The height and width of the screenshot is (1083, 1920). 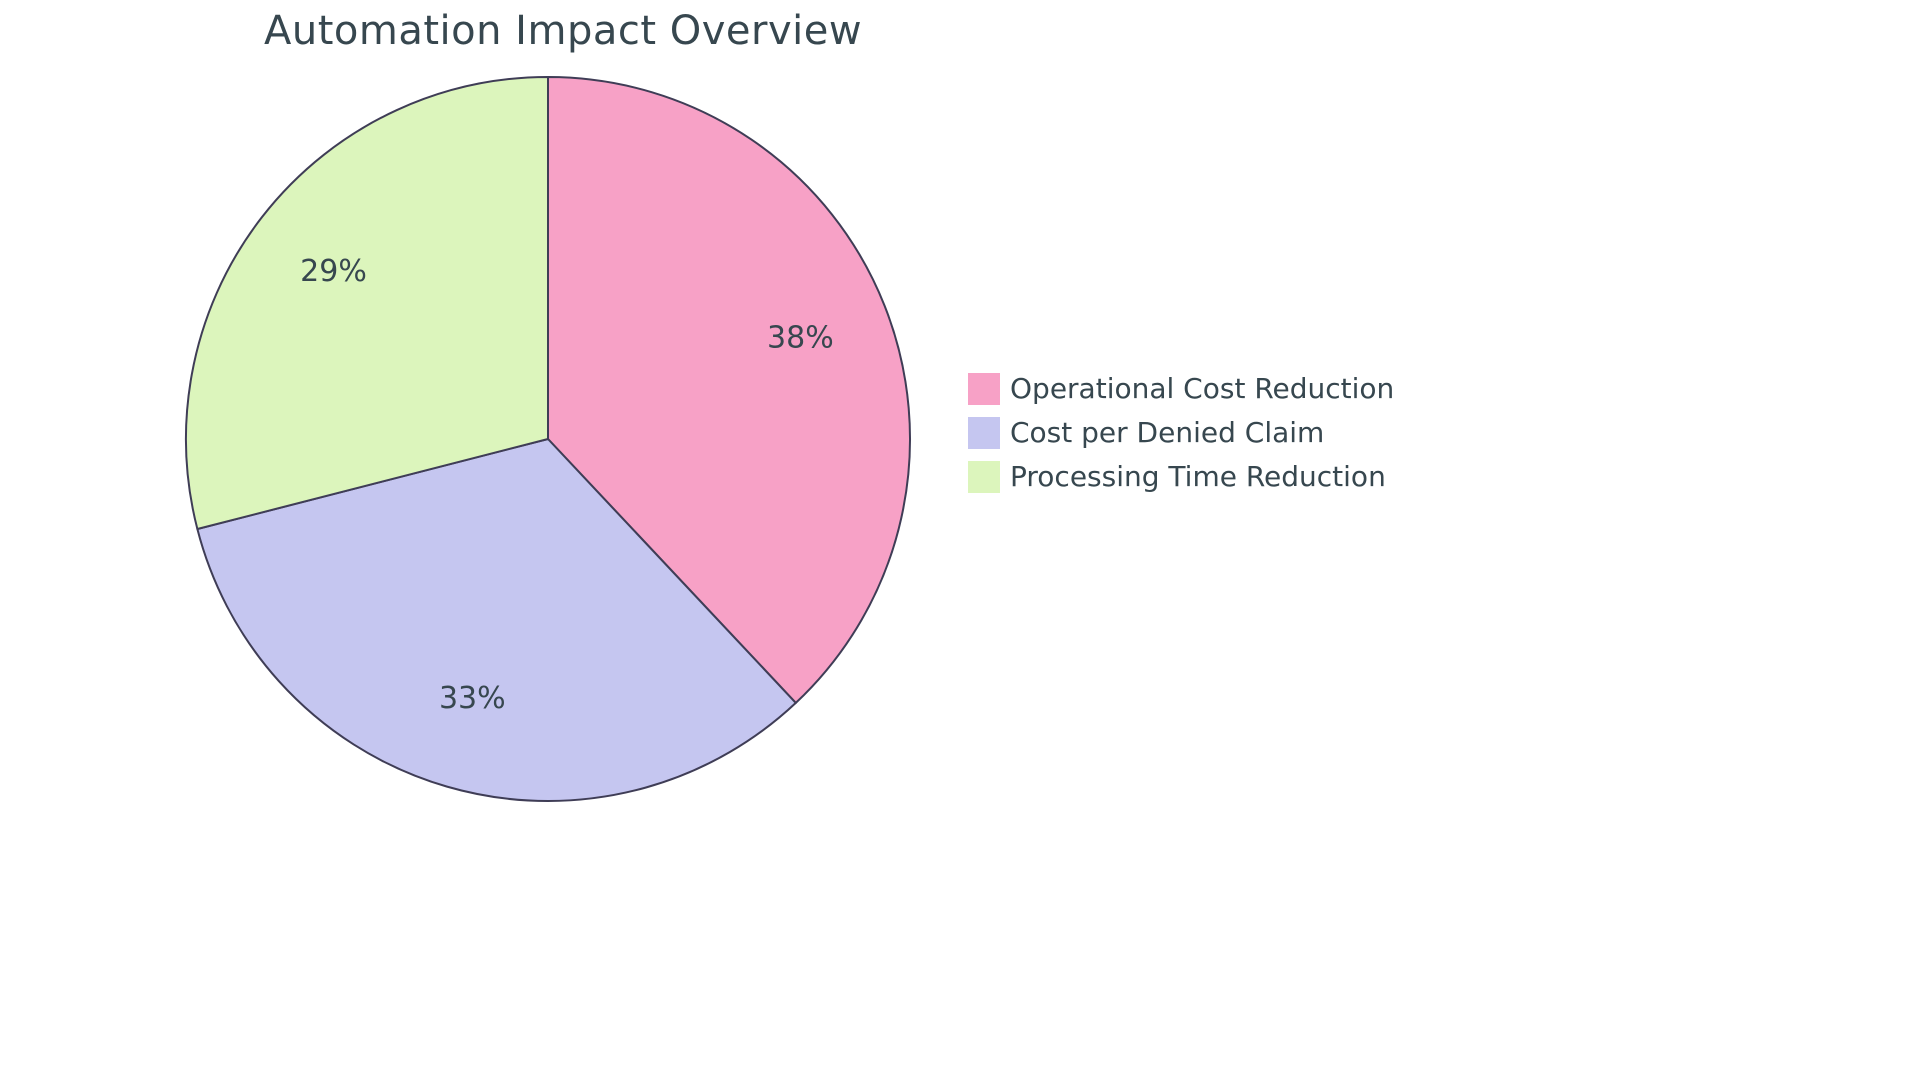 What do you see at coordinates (472, 698) in the screenshot?
I see `pie-slice-percent-label: 33%` at bounding box center [472, 698].